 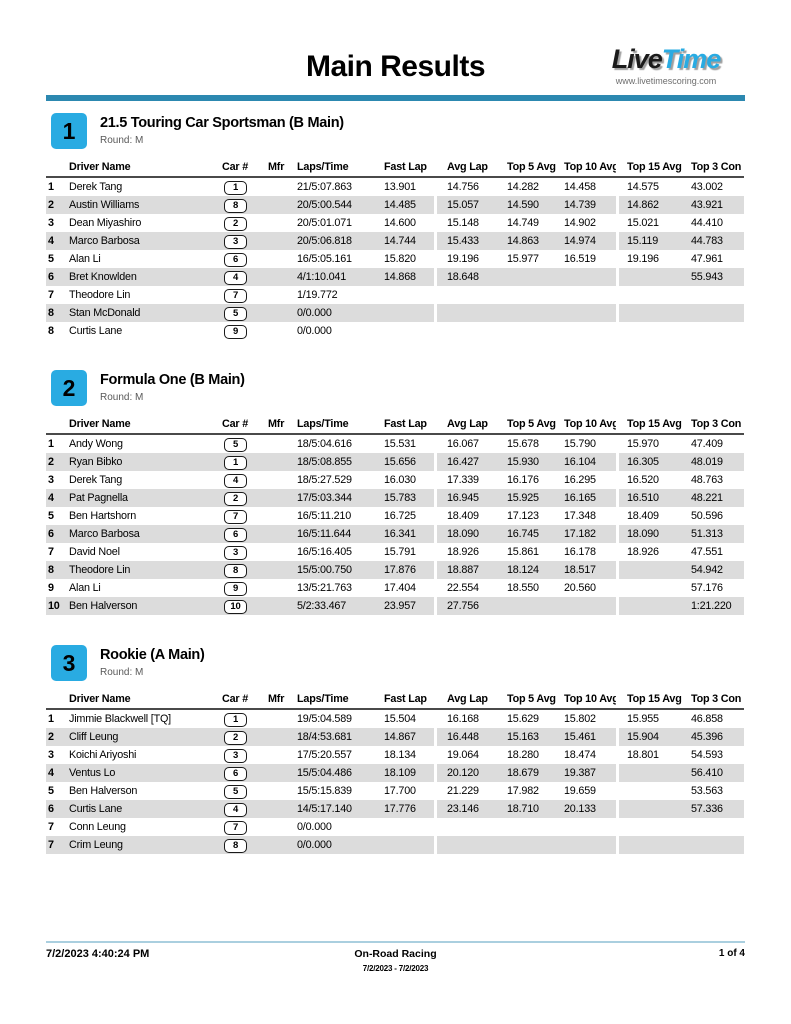 I want to click on position-cell: 6, so click(x=57, y=809).